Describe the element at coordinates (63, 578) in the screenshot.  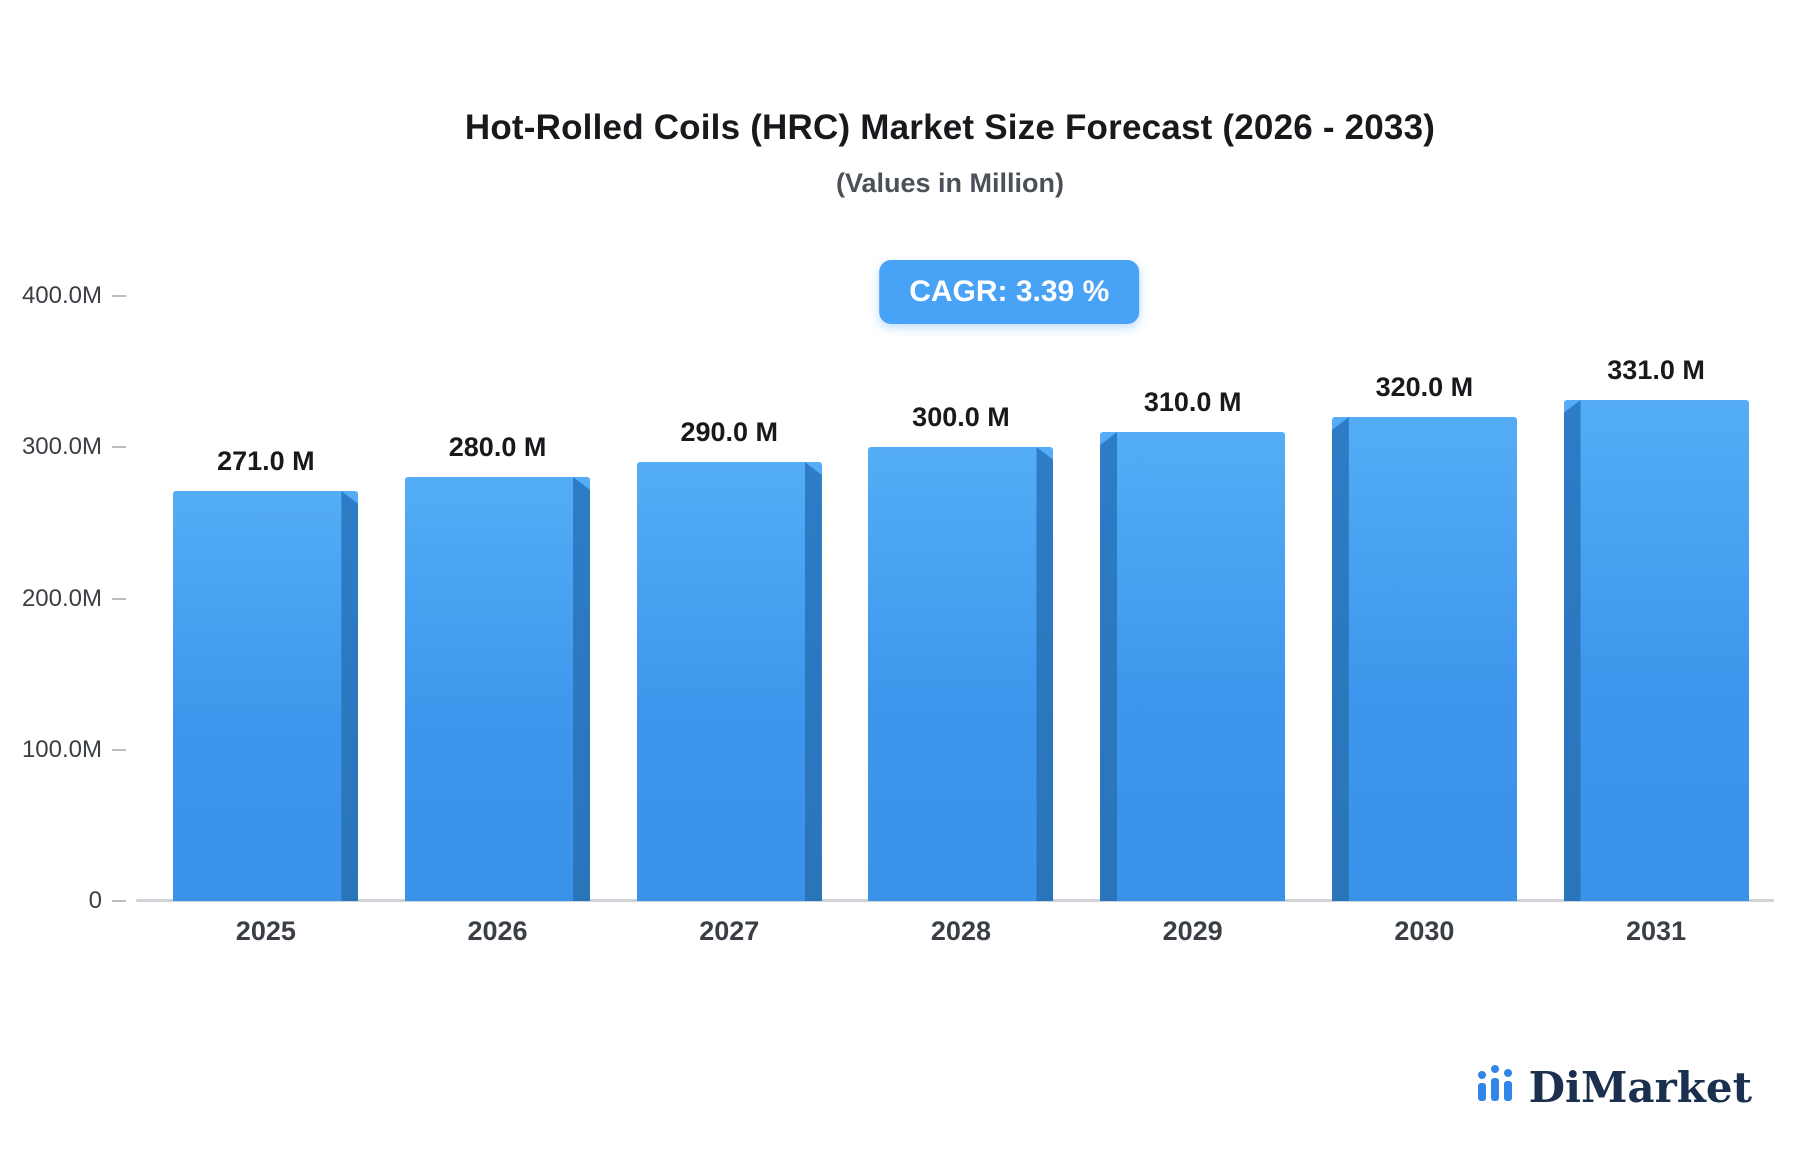
I see `y-axis: 400.0M 300.0M 200.0M 100.0M 0` at that location.